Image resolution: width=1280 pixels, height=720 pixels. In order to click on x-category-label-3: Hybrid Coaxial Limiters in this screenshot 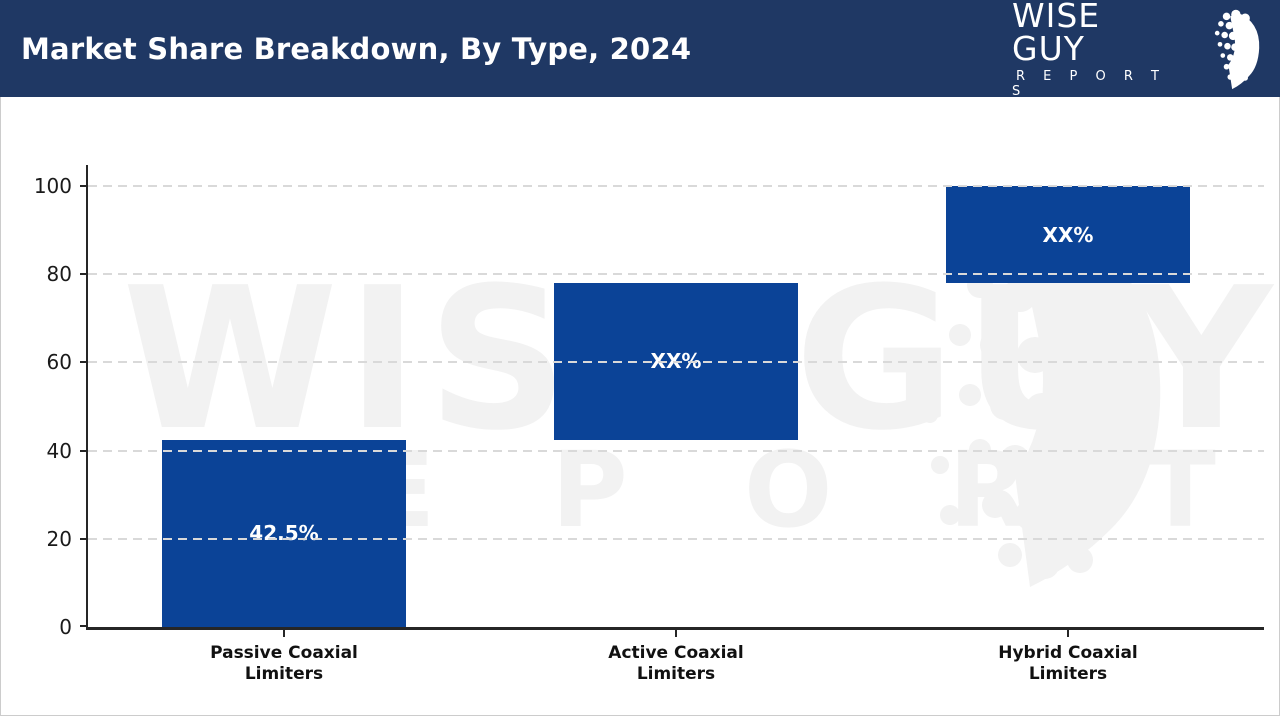, I will do `click(1068, 664)`.